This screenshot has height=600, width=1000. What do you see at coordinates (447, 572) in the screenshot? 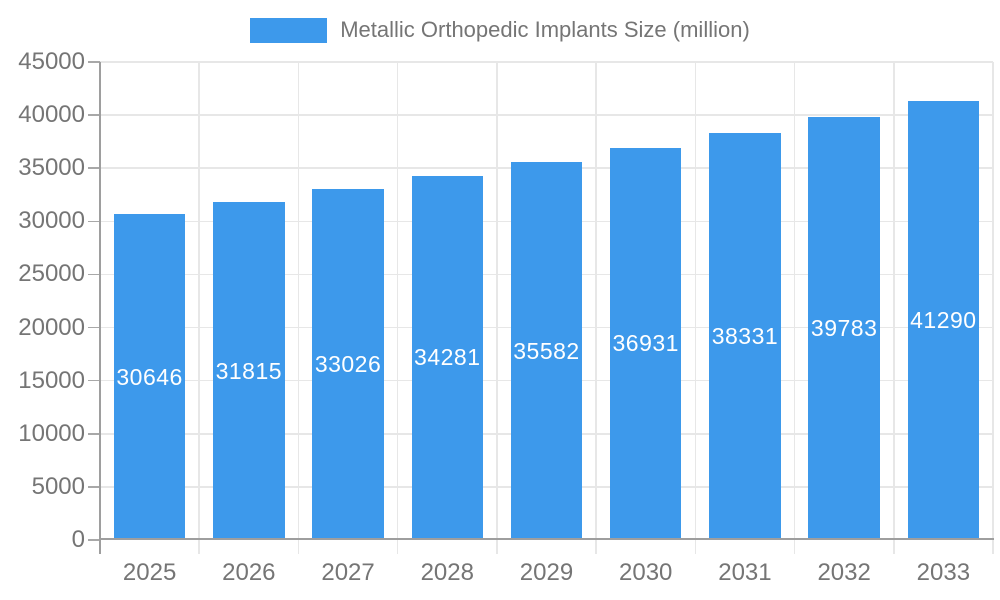
I see `x-tick-label: 2028` at bounding box center [447, 572].